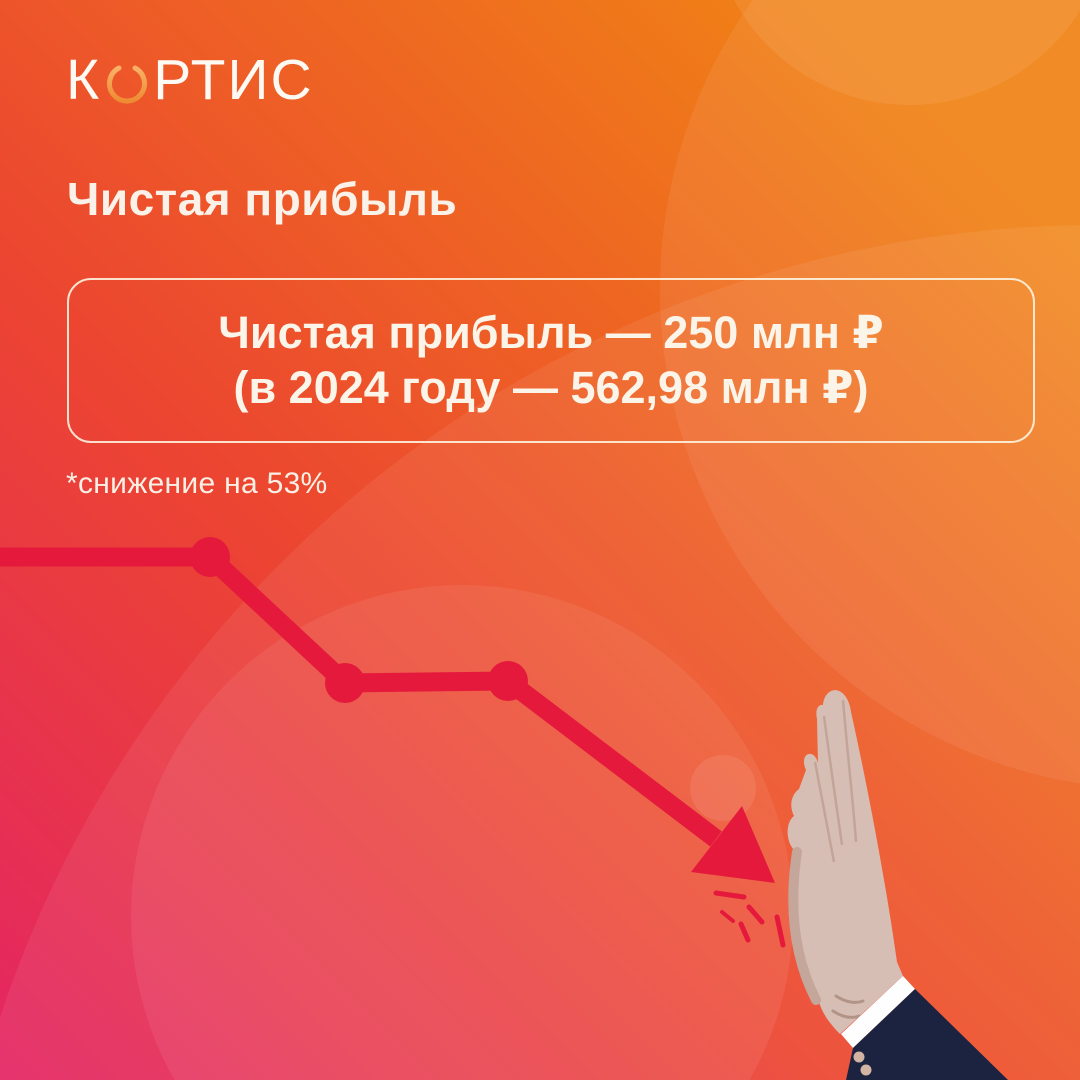  Describe the element at coordinates (733, 844) in the screenshot. I see `trend-arrowhead` at that location.